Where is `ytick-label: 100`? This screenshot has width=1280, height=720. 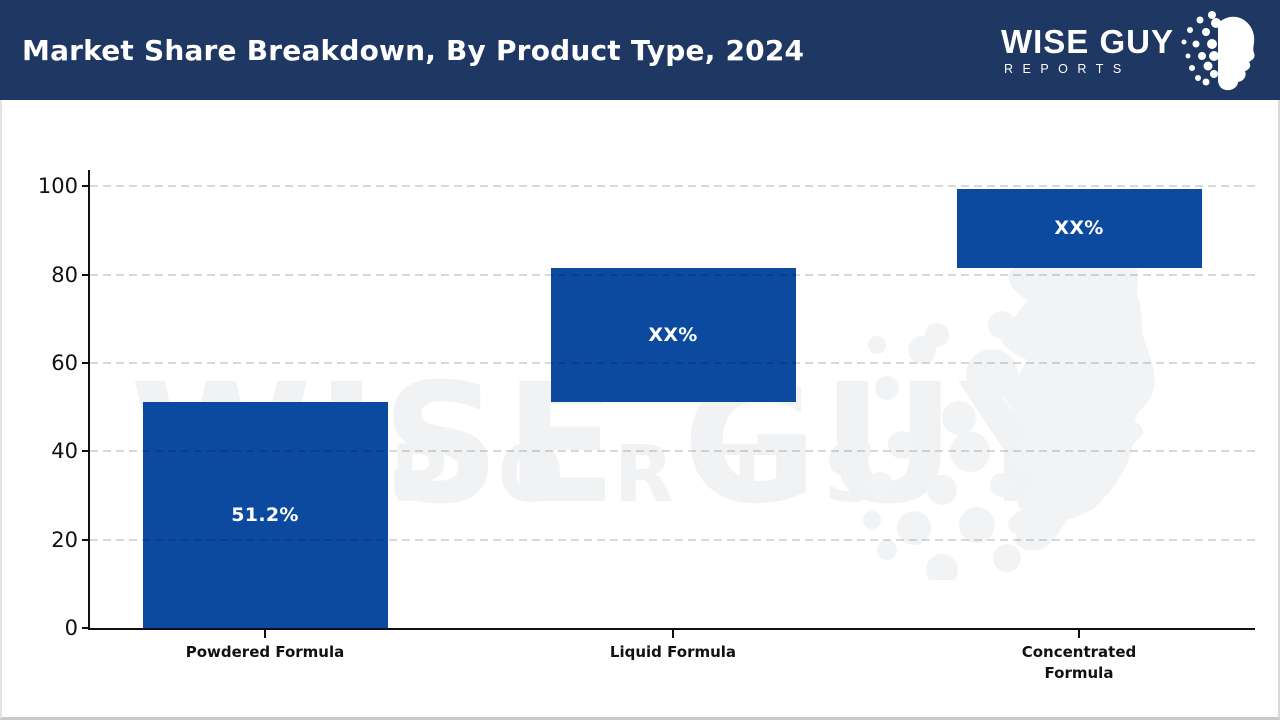
ytick-label: 100 is located at coordinates (57, 186).